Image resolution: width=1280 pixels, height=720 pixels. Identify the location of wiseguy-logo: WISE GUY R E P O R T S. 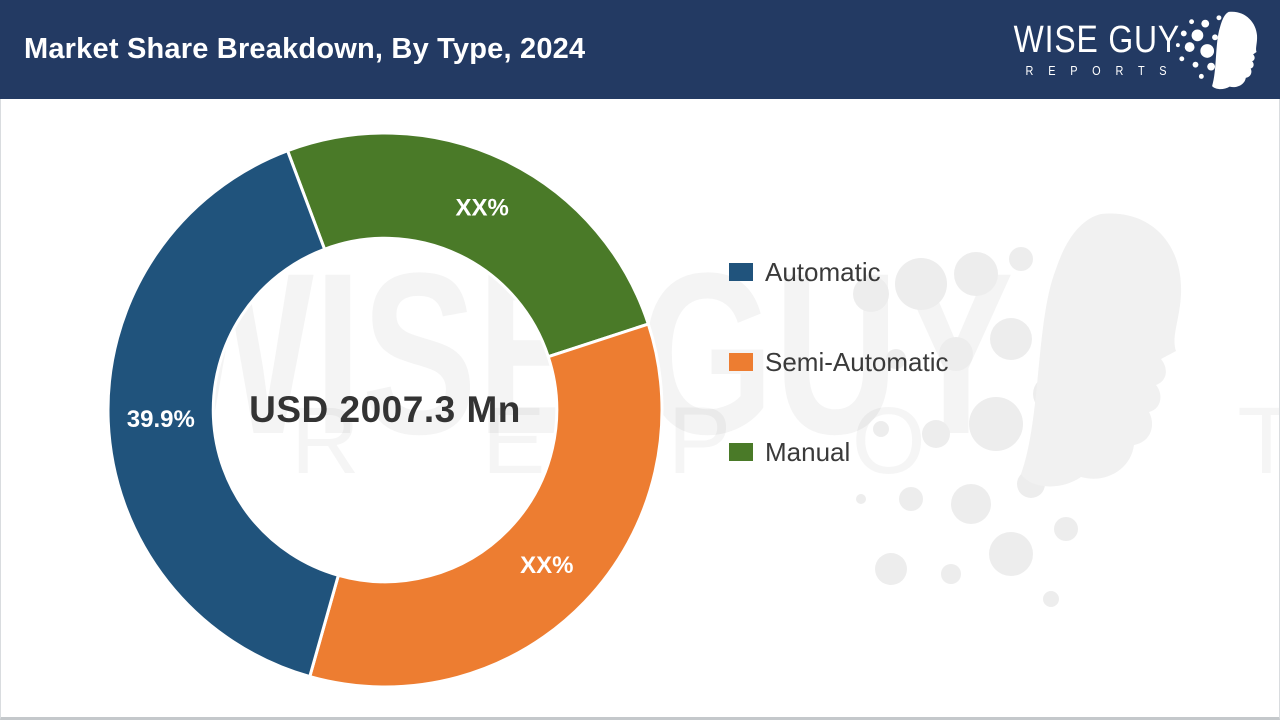
(1122, 50).